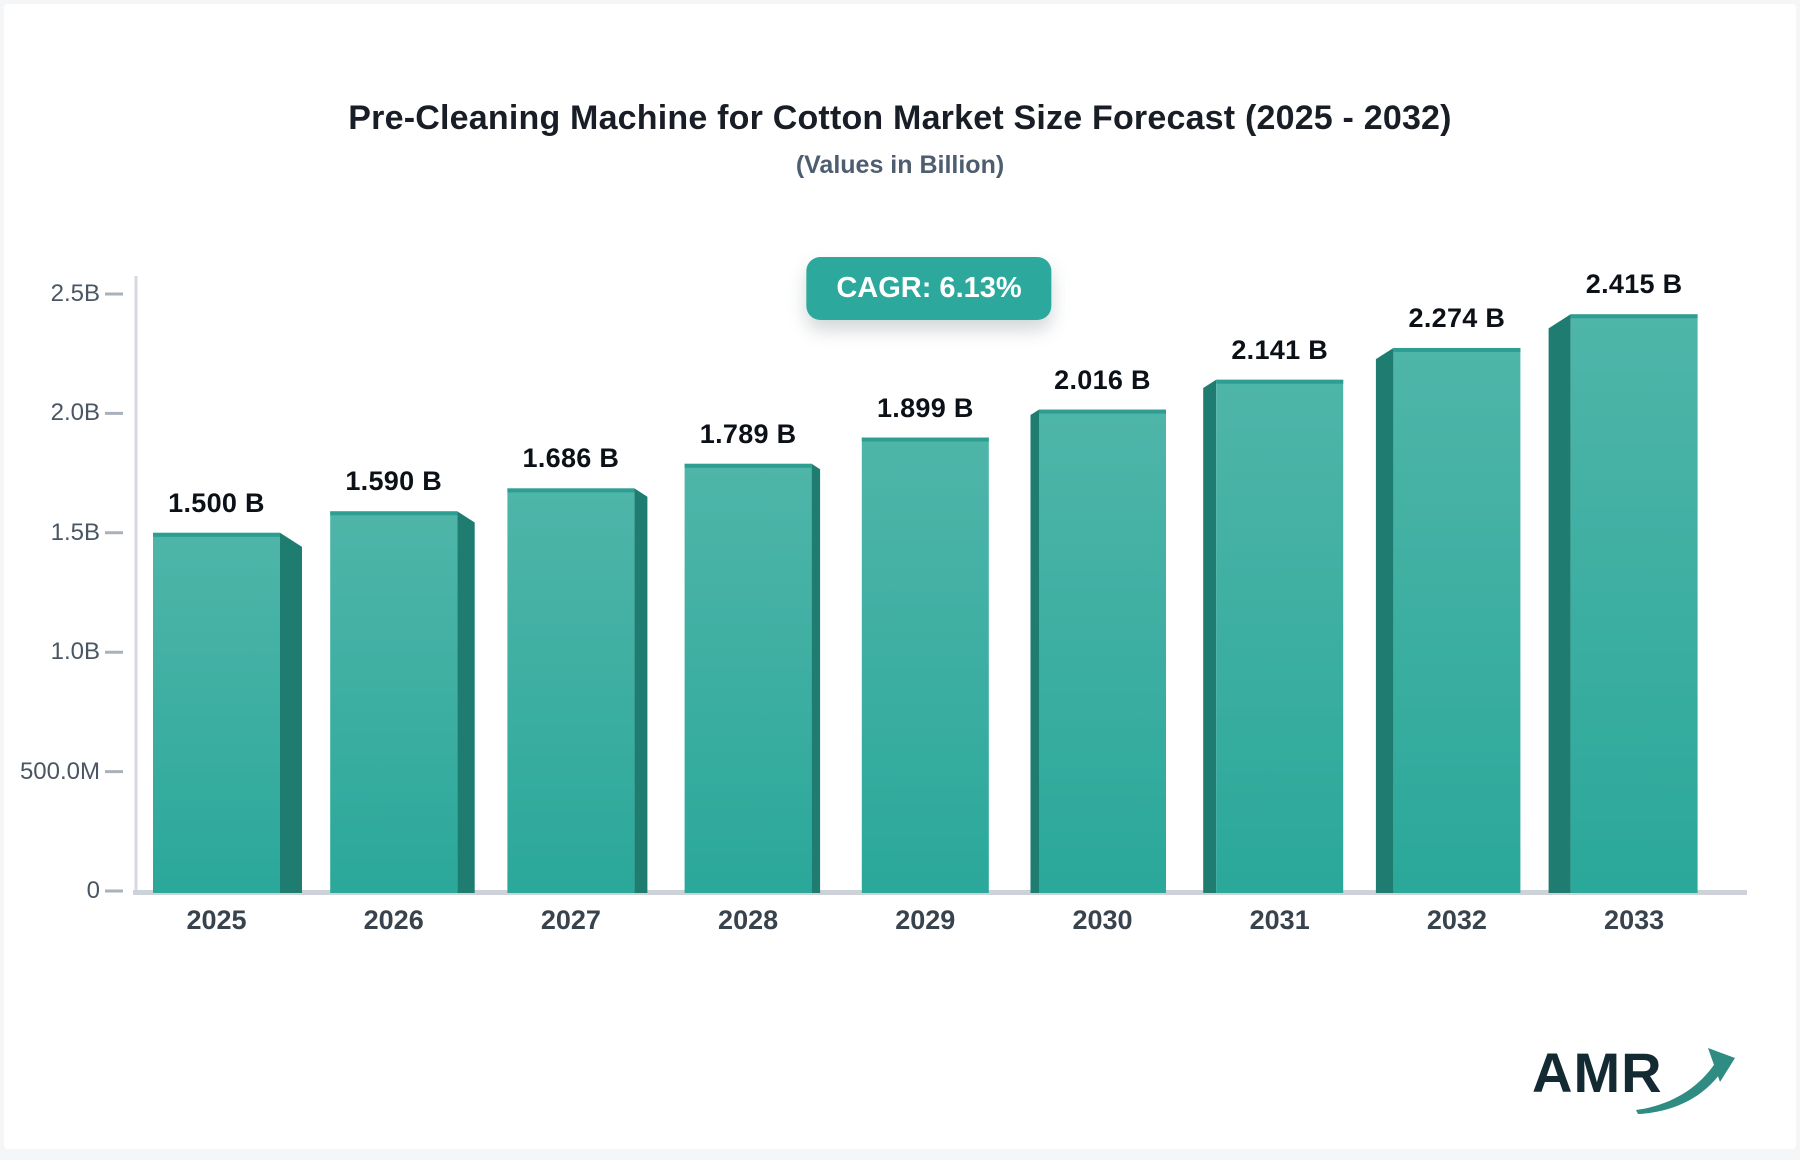 The width and height of the screenshot is (1800, 1160). Describe the element at coordinates (1597, 1072) in the screenshot. I see `amr-logo-text: AMR` at that location.